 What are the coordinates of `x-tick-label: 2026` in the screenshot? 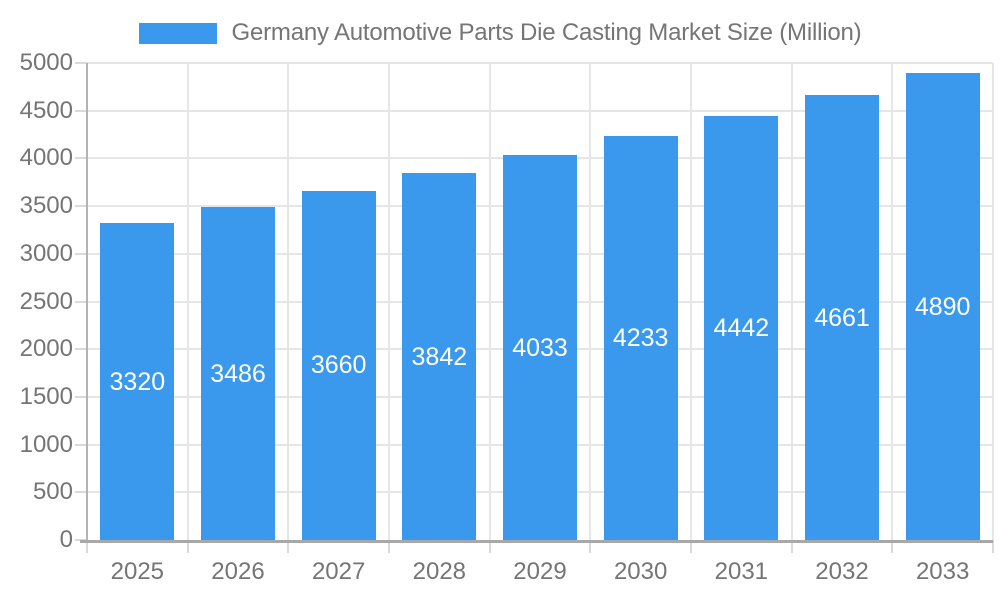 It's located at (238, 571).